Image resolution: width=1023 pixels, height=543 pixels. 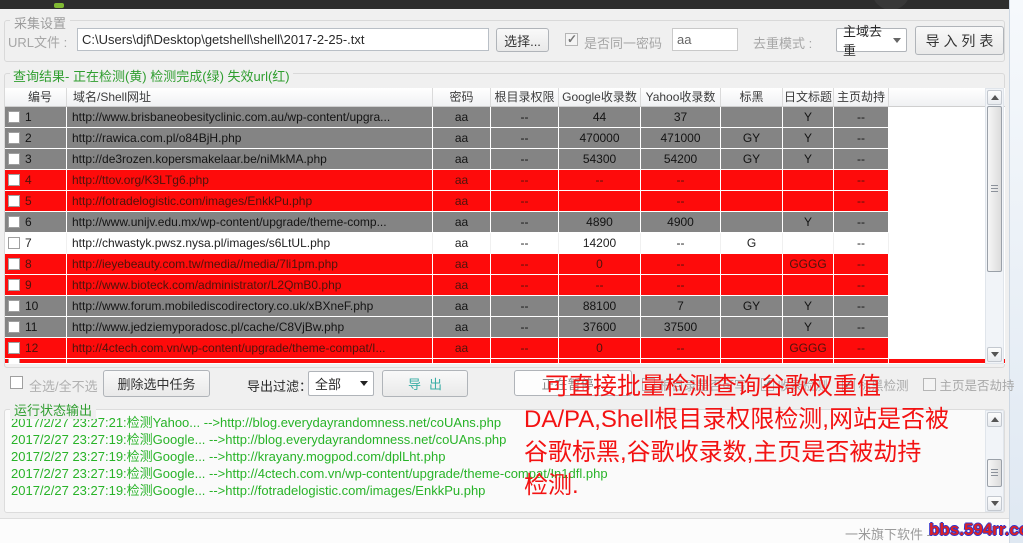 I want to click on column-header-num: 编号, so click(x=36, y=97).